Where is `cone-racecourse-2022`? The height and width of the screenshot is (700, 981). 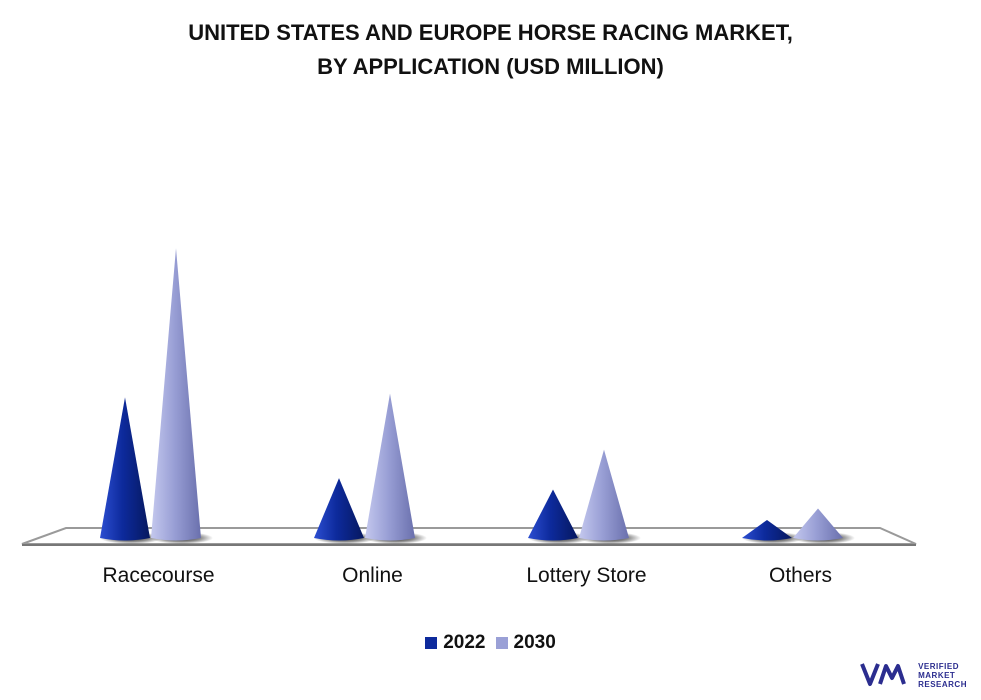 cone-racecourse-2022 is located at coordinates (125, 469).